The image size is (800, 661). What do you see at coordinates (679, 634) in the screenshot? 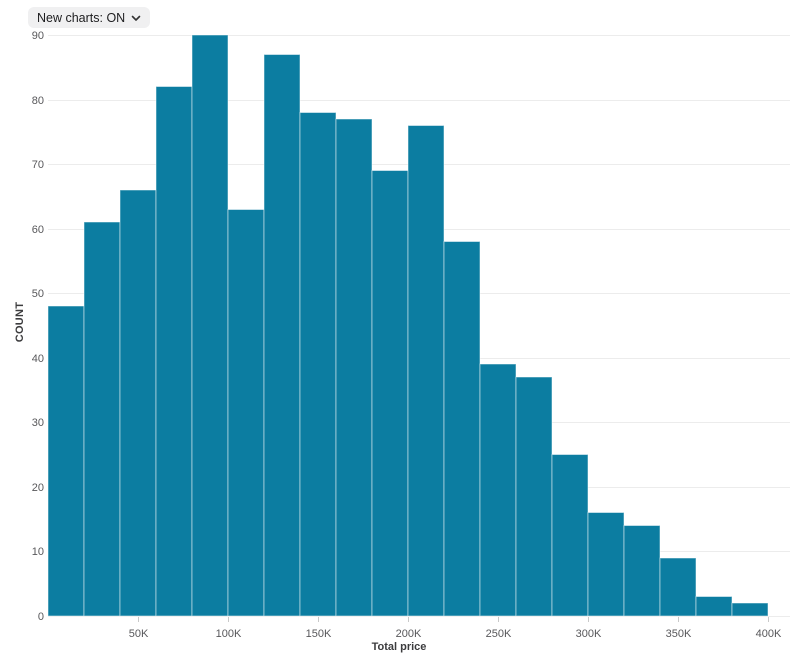
I see `x-tick-label: 350K` at bounding box center [679, 634].